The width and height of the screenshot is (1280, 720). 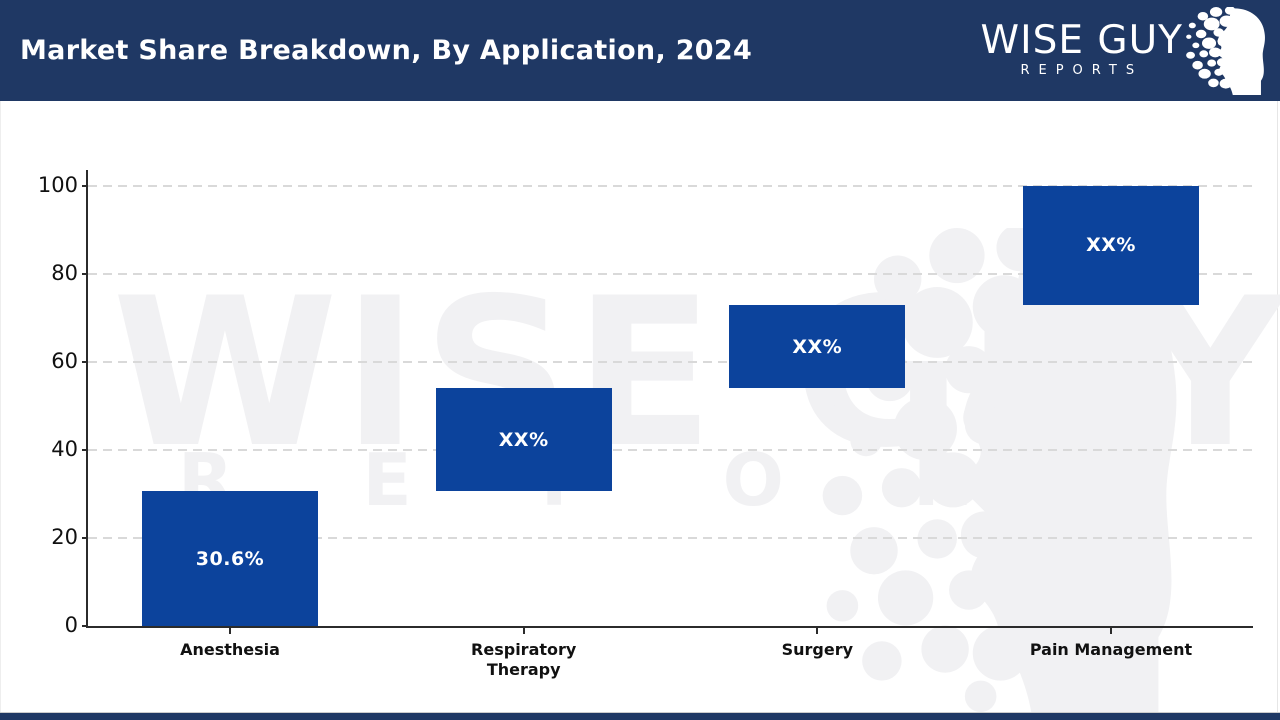 I want to click on gridline-y80, so click(x=670, y=274).